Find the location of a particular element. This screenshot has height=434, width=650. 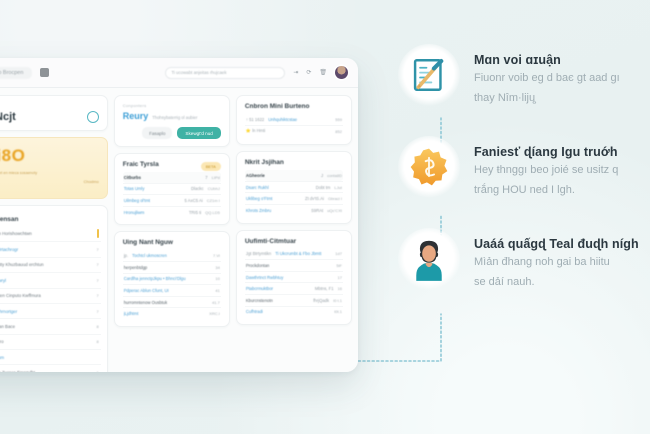

cell: Cufhtradi is located at coordinates (254, 312).